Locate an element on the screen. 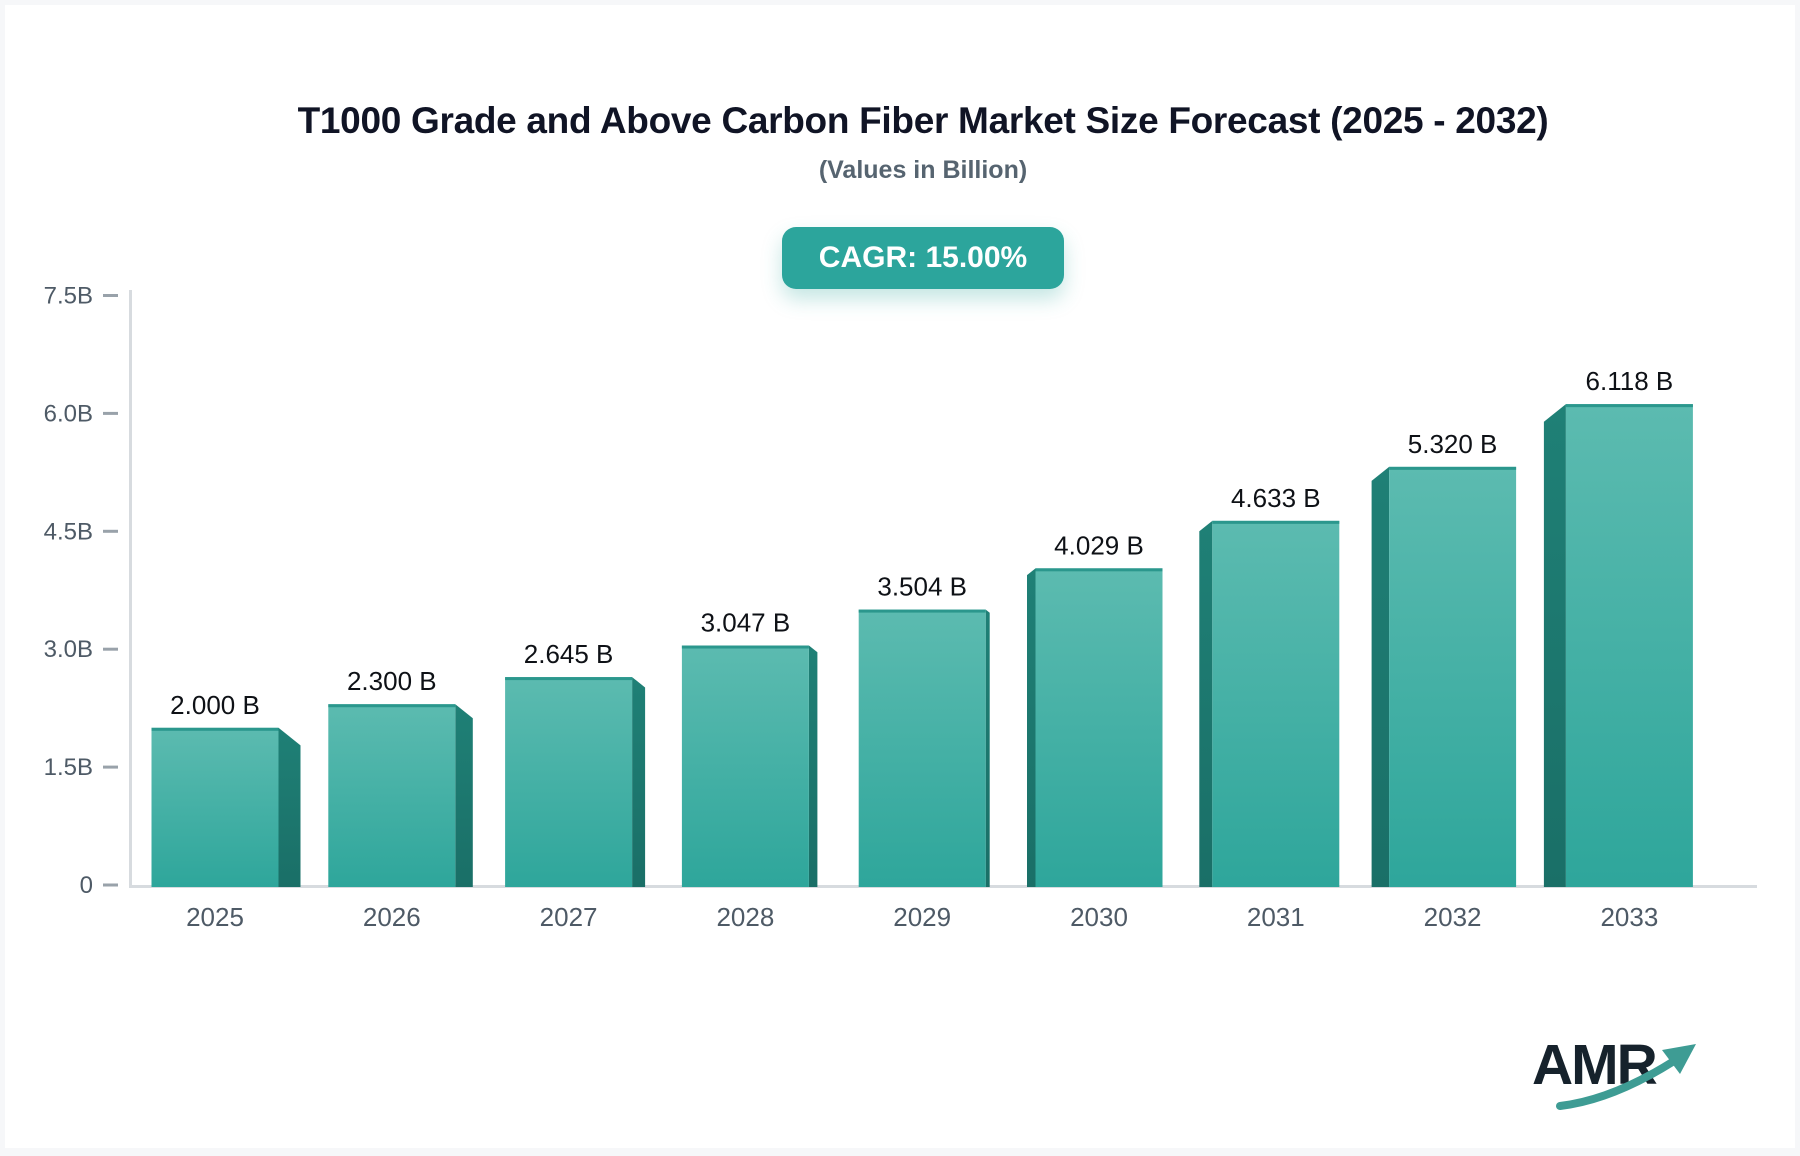 Image resolution: width=1800 pixels, height=1156 pixels. bar-value-label-2028: 3.047 B is located at coordinates (746, 623).